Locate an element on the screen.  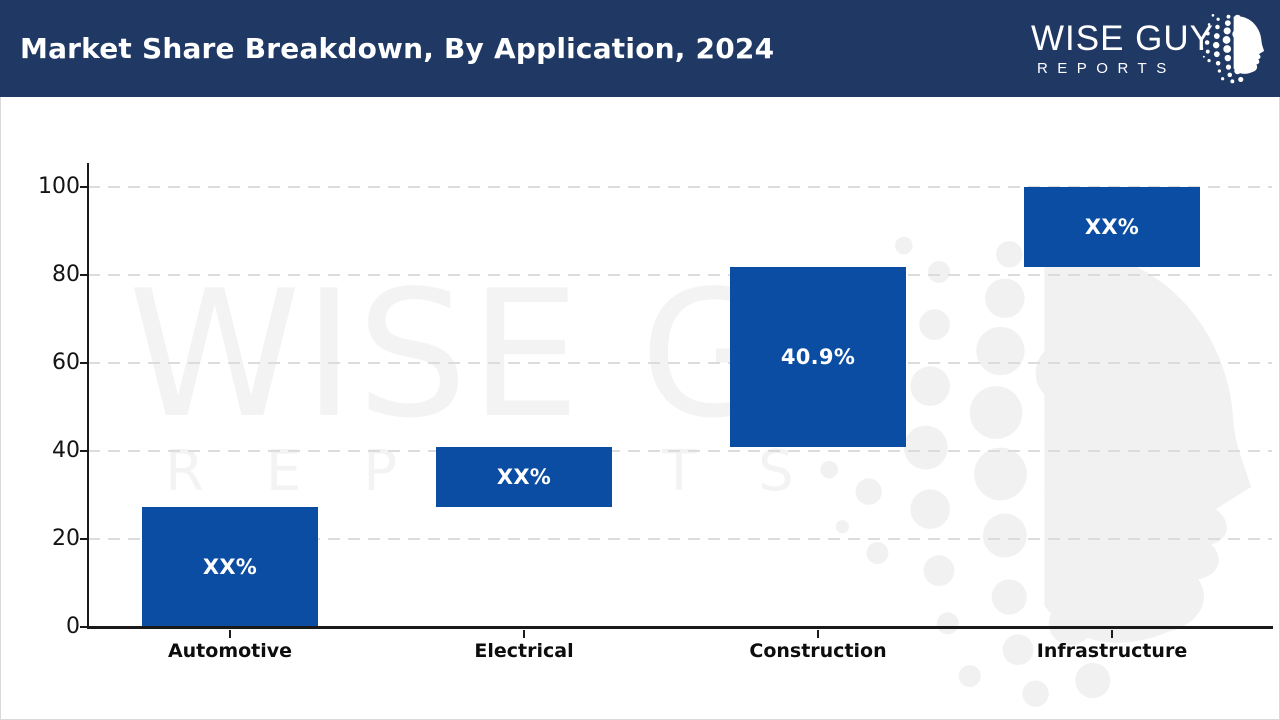
x-axis-label-electrical: Electrical is located at coordinates (524, 651).